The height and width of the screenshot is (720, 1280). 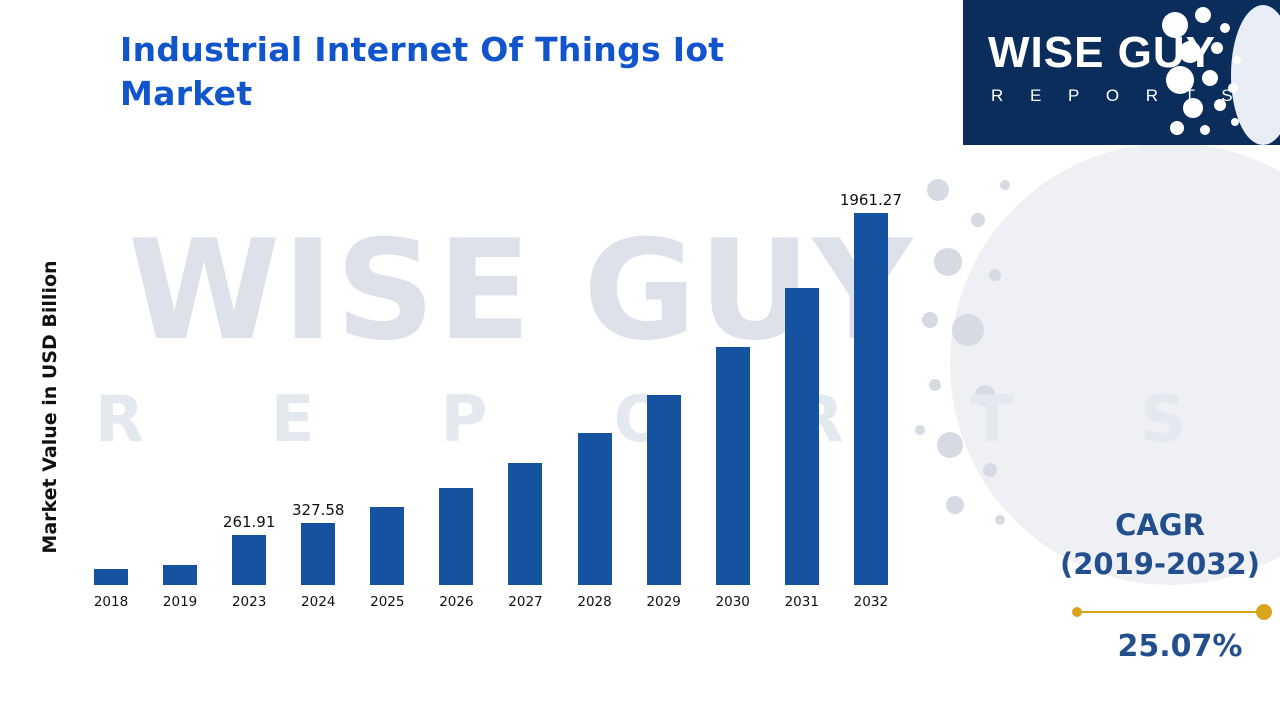 What do you see at coordinates (801, 602) in the screenshot?
I see `x-tick-label-2031: 2031` at bounding box center [801, 602].